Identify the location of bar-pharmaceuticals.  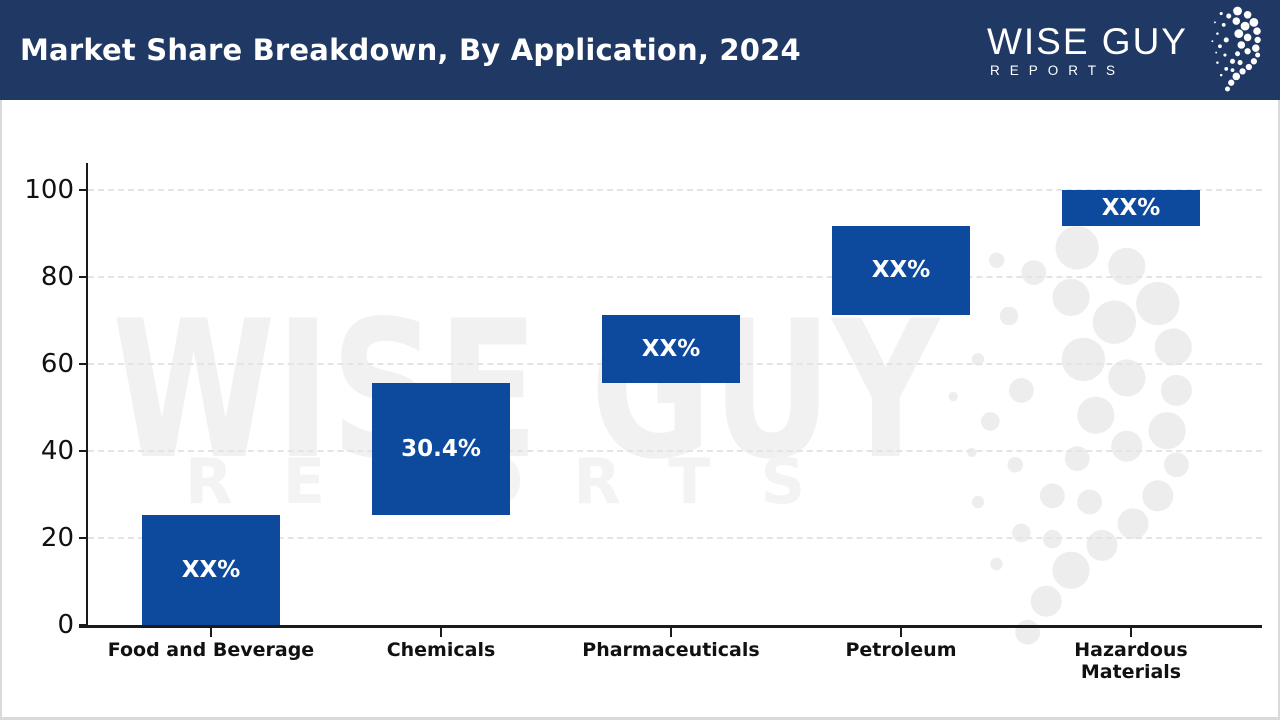
(671, 348).